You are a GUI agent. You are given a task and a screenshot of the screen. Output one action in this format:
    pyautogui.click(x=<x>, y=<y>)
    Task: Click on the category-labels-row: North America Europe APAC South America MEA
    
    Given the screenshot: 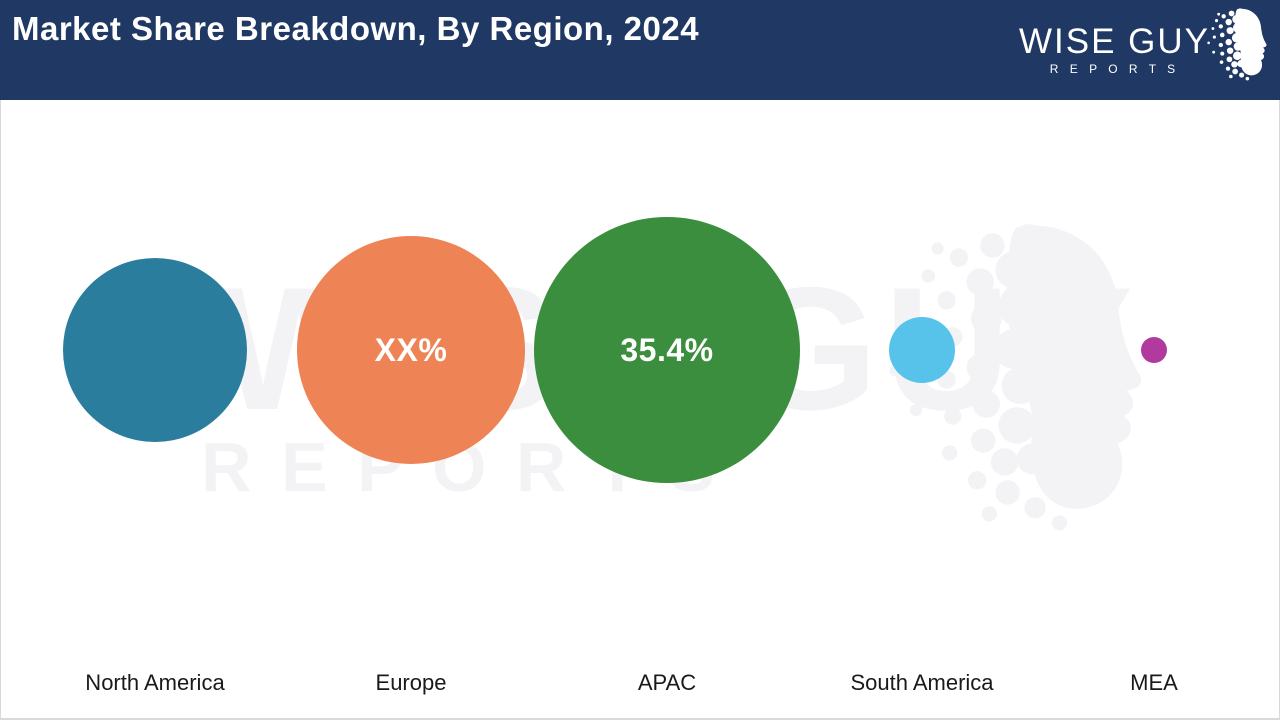 What is the action you would take?
    pyautogui.click(x=640, y=690)
    